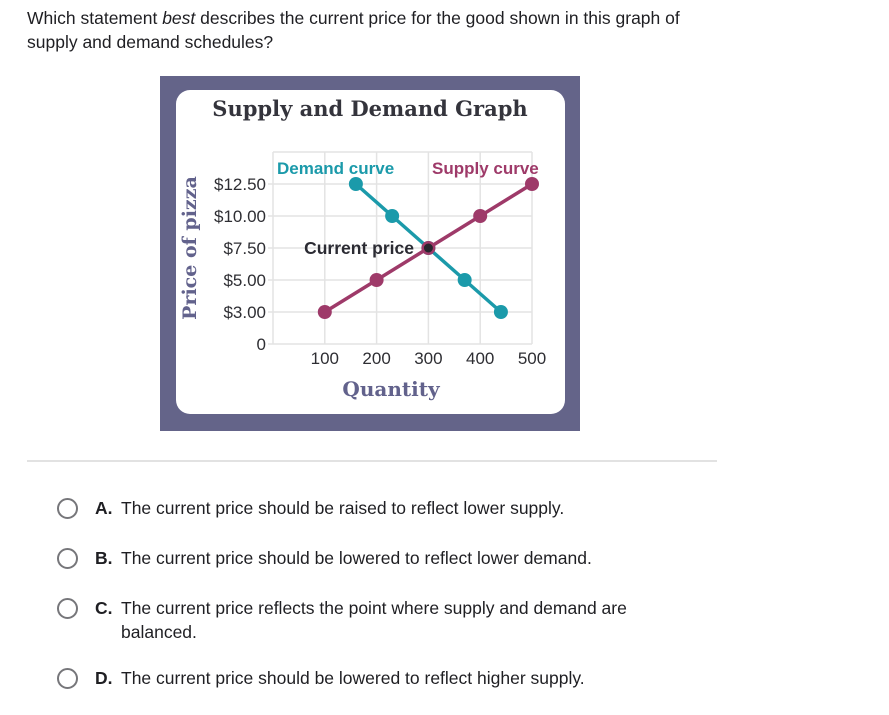  Describe the element at coordinates (67, 608) in the screenshot. I see `radio-option-c` at that location.